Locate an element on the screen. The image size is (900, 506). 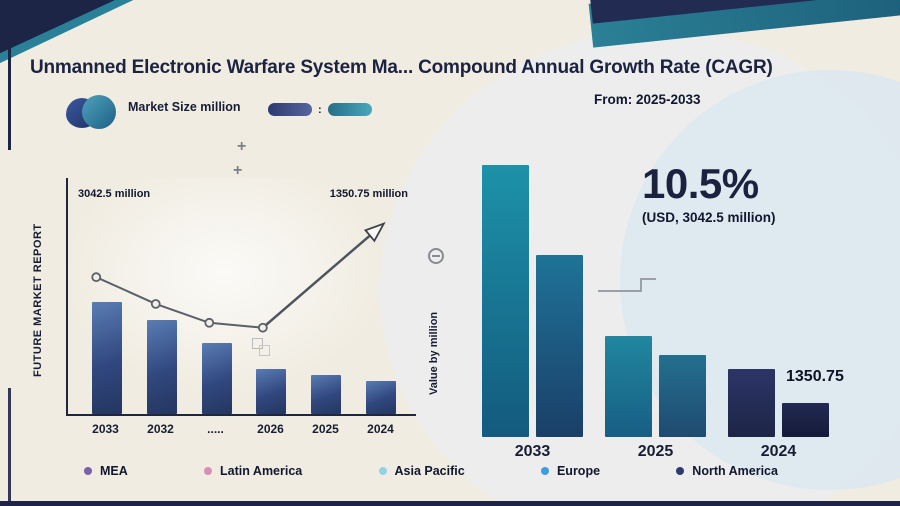
legend-label: MEA is located at coordinates (114, 471).